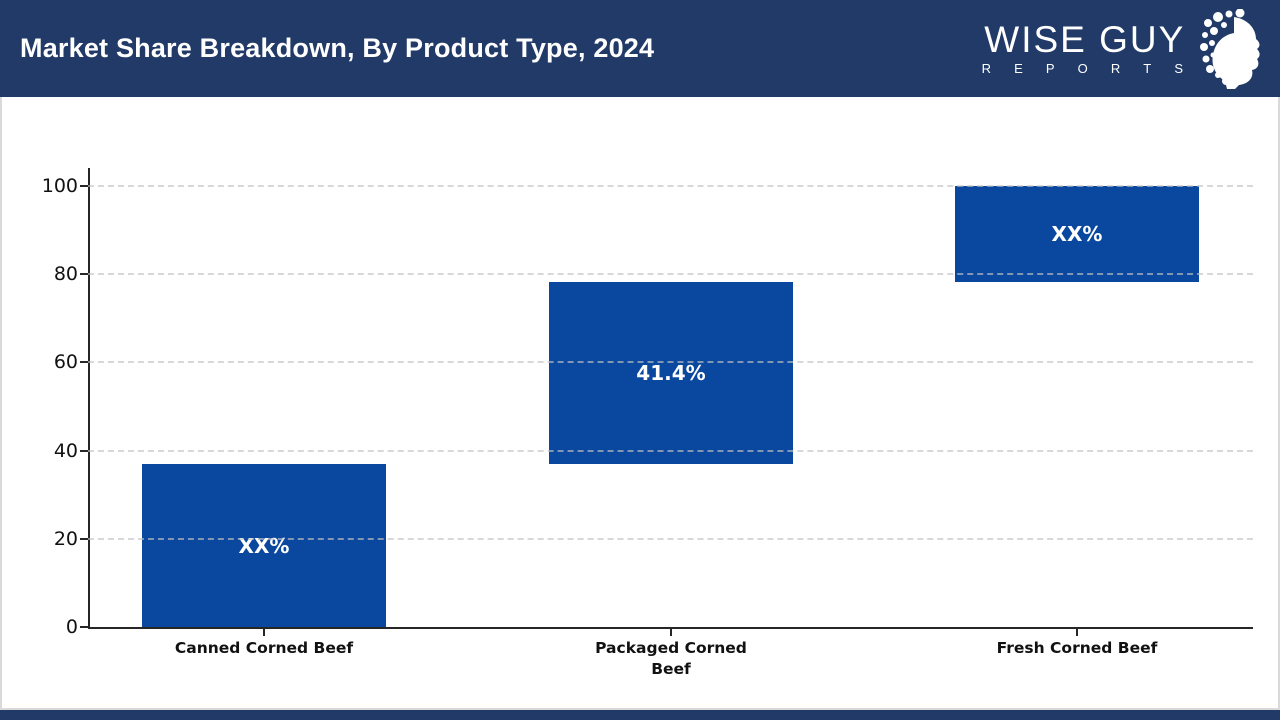 Image resolution: width=1280 pixels, height=720 pixels. What do you see at coordinates (1085, 39) in the screenshot?
I see `logo-wiseguy-label: WISE GUY` at bounding box center [1085, 39].